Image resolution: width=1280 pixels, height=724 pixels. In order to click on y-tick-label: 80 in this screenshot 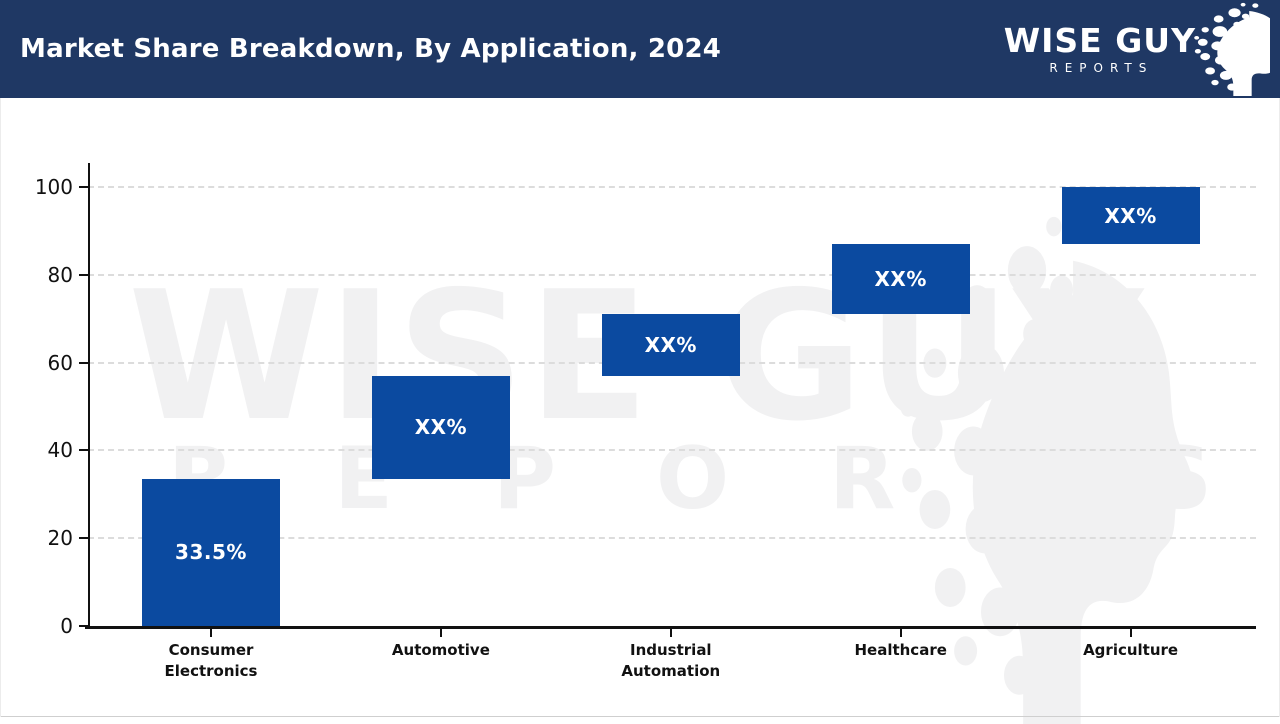, I will do `click(60, 274)`.